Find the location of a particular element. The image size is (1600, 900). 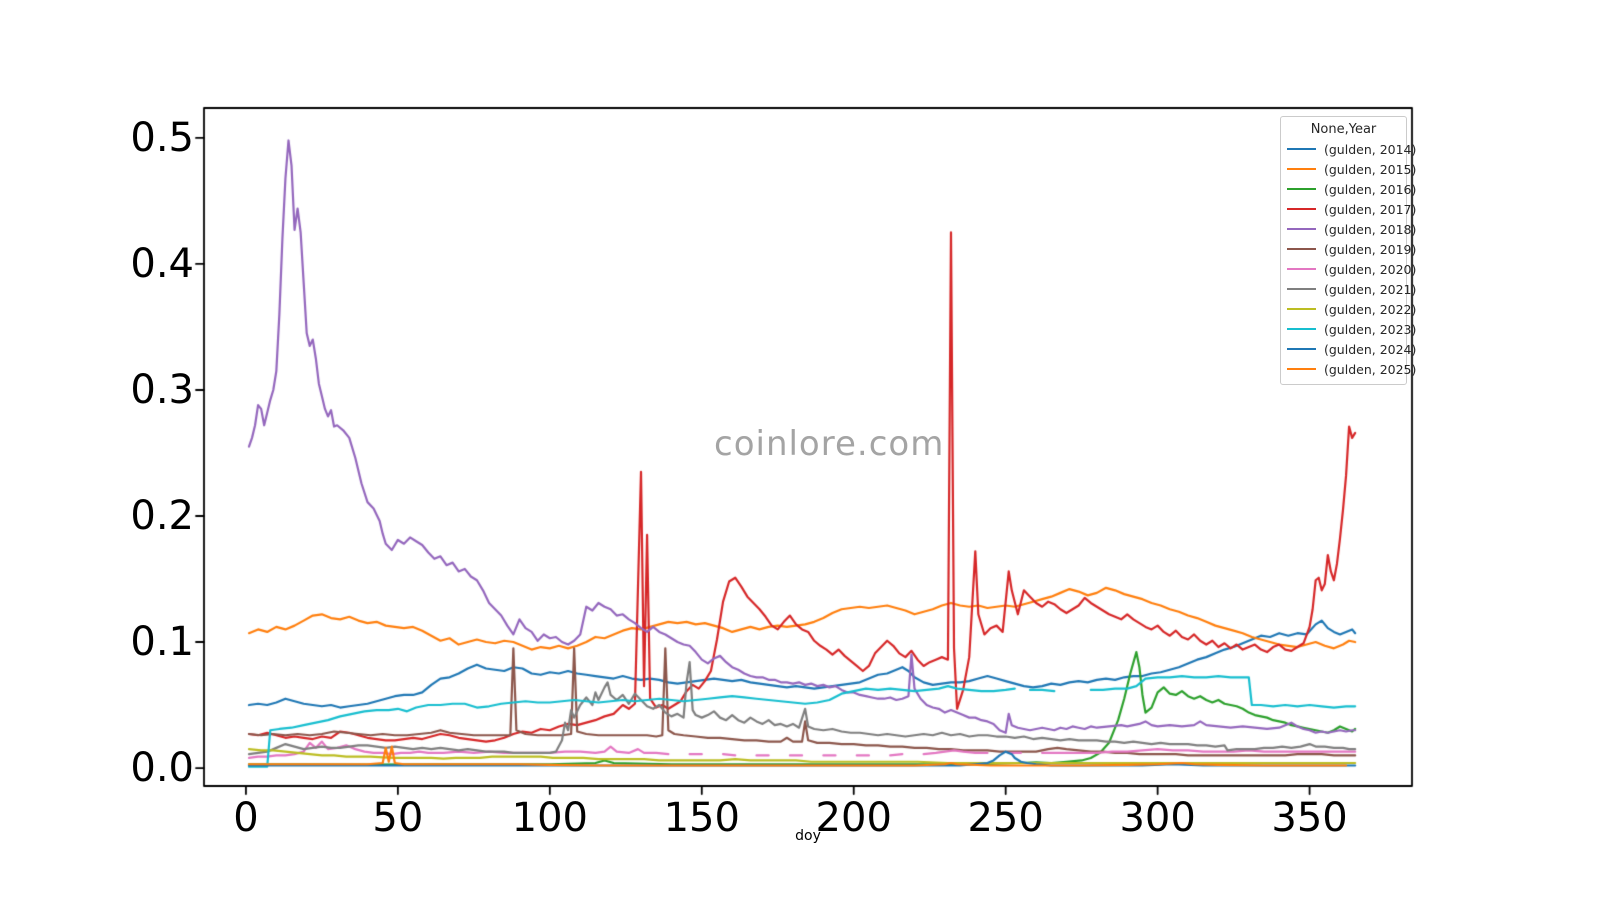

x-tick-label-350: 350 is located at coordinates (1309, 818).